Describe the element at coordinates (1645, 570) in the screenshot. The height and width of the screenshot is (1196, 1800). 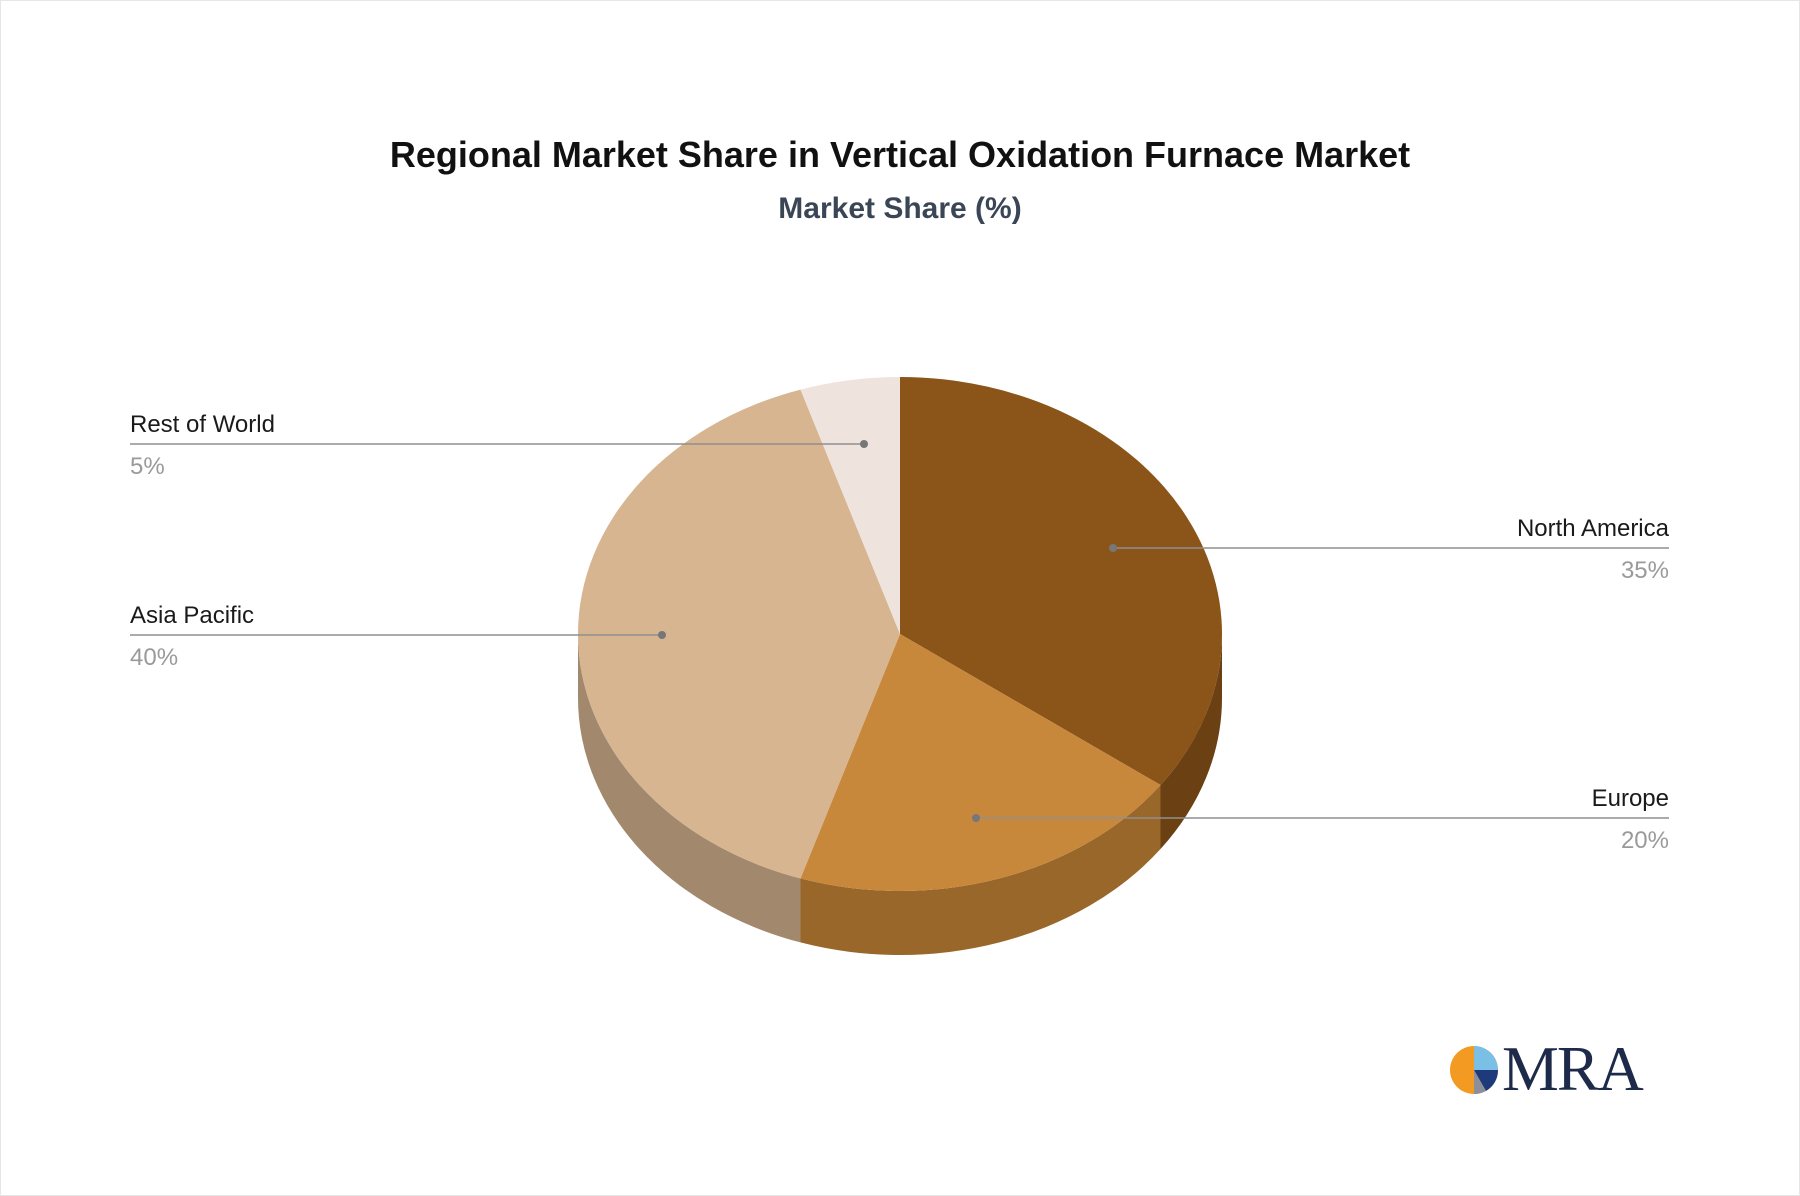
I see `value-label-north-america: 35%` at that location.